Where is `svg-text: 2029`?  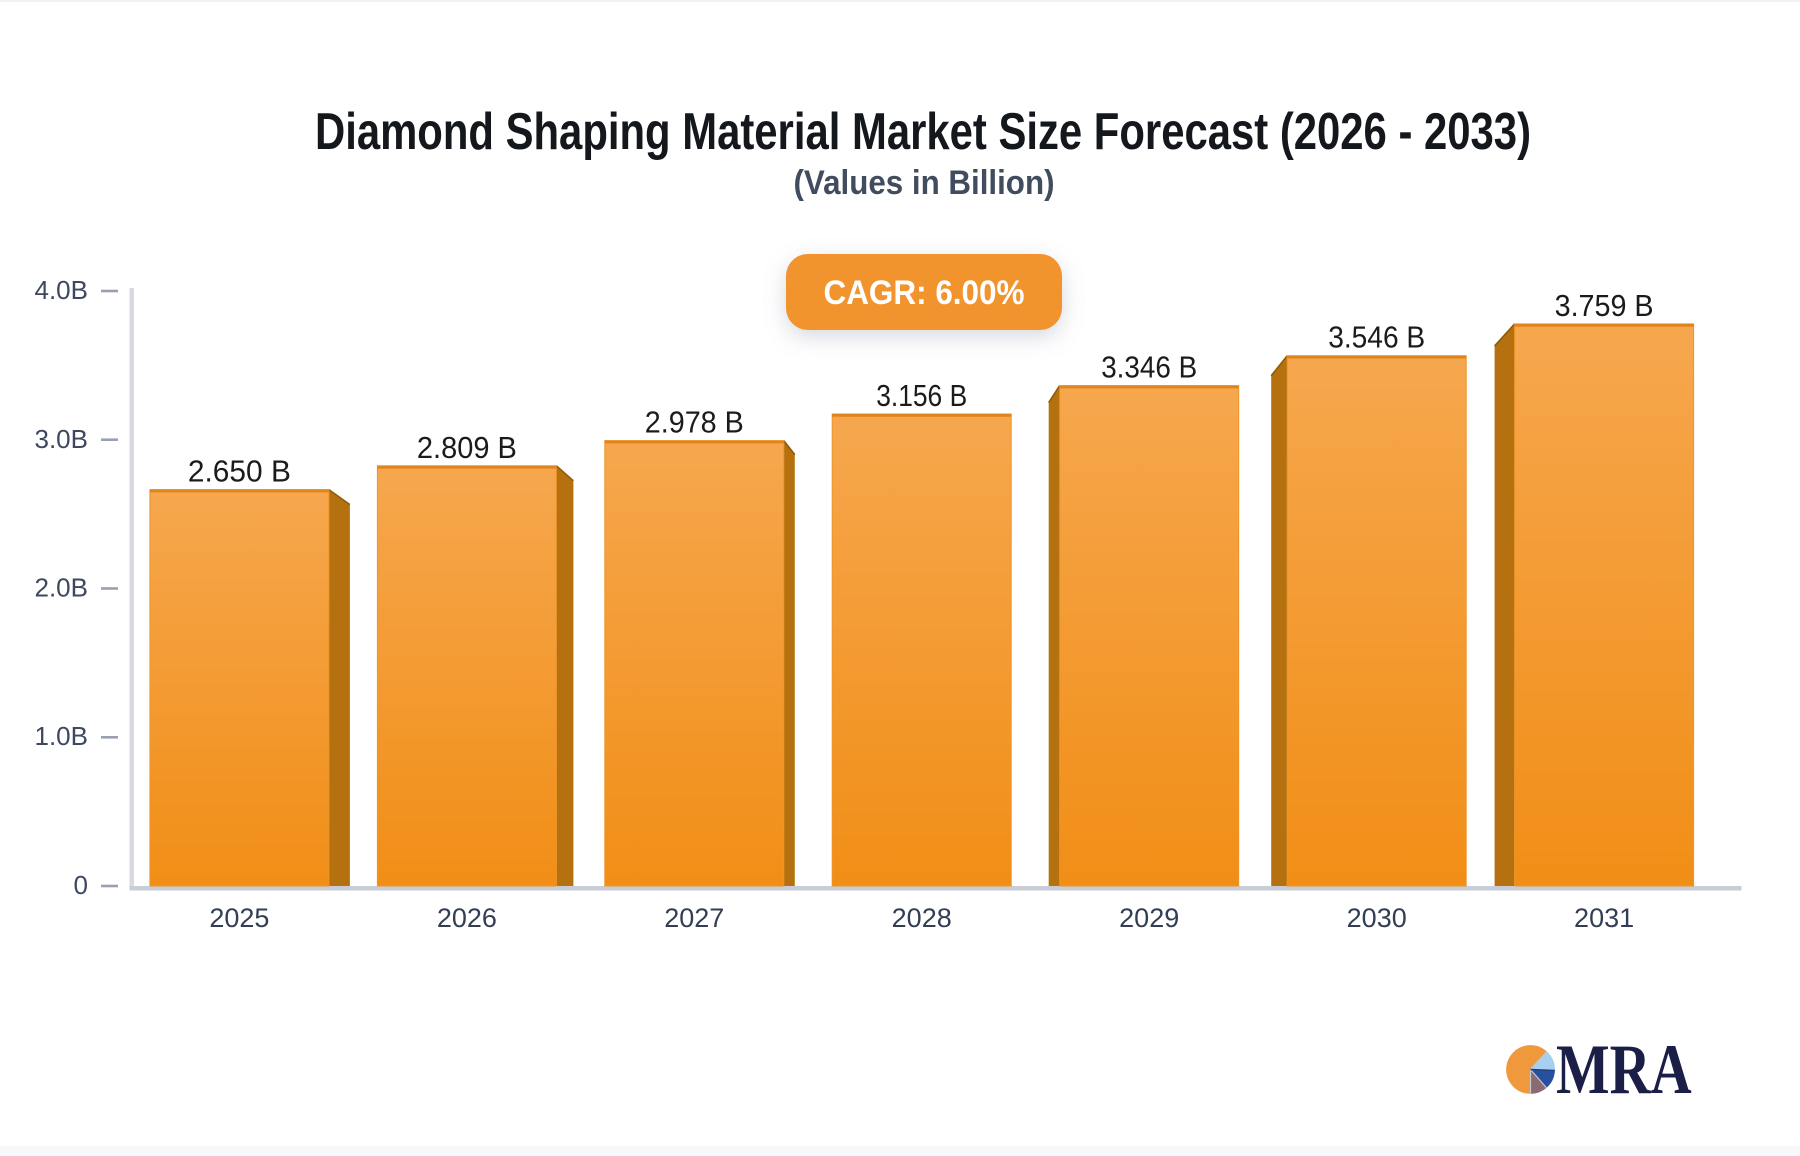
svg-text: 2029 is located at coordinates (1149, 918).